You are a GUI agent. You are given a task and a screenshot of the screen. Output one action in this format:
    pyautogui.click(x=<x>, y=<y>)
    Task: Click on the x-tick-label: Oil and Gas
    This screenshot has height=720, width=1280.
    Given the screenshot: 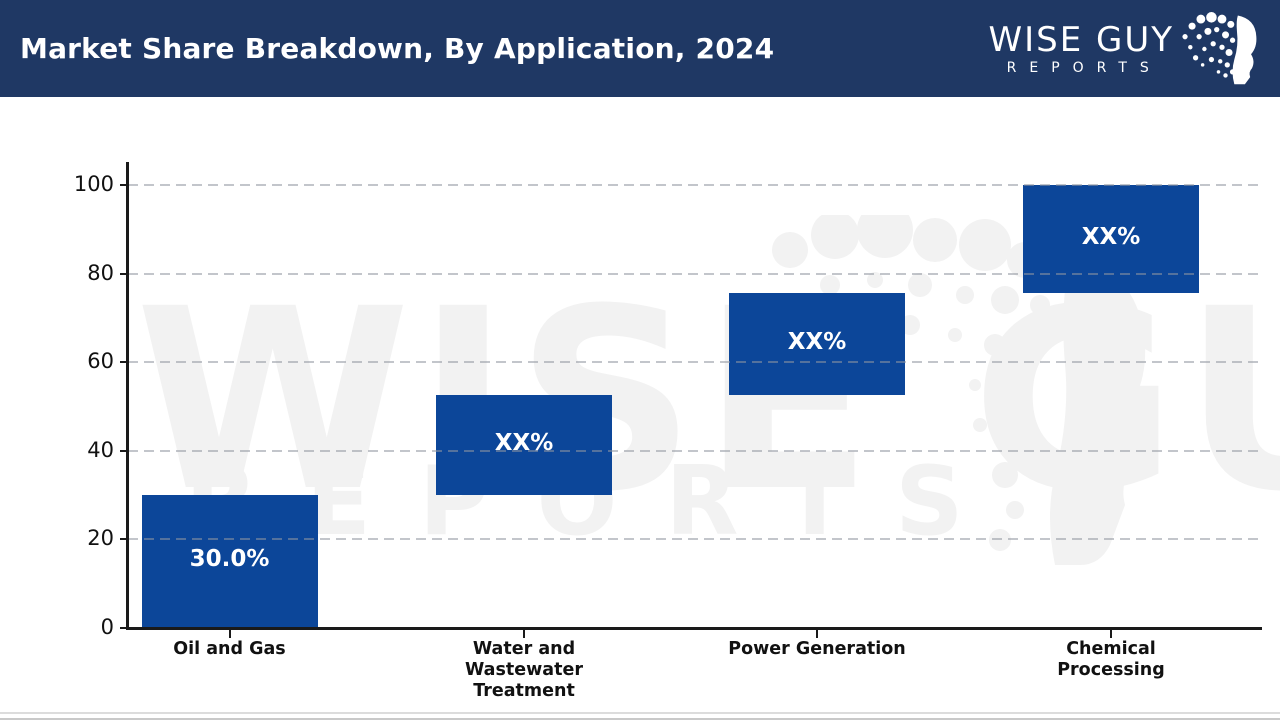 What is the action you would take?
    pyautogui.click(x=230, y=649)
    